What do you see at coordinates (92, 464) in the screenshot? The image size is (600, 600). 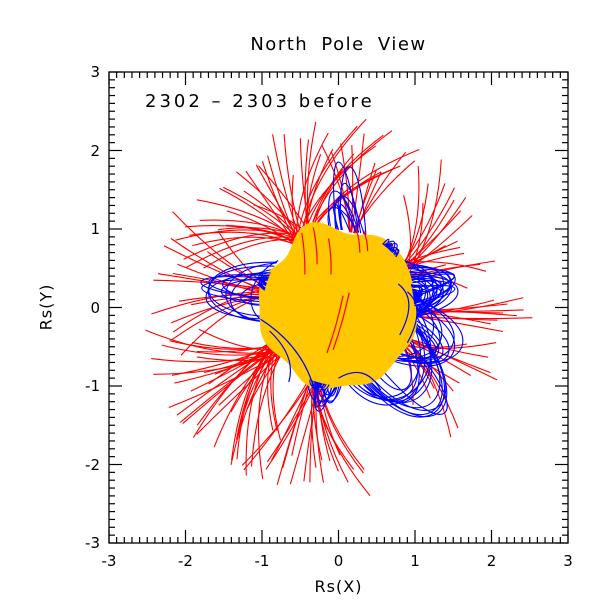 I see `y-tick-label: -2` at bounding box center [92, 464].